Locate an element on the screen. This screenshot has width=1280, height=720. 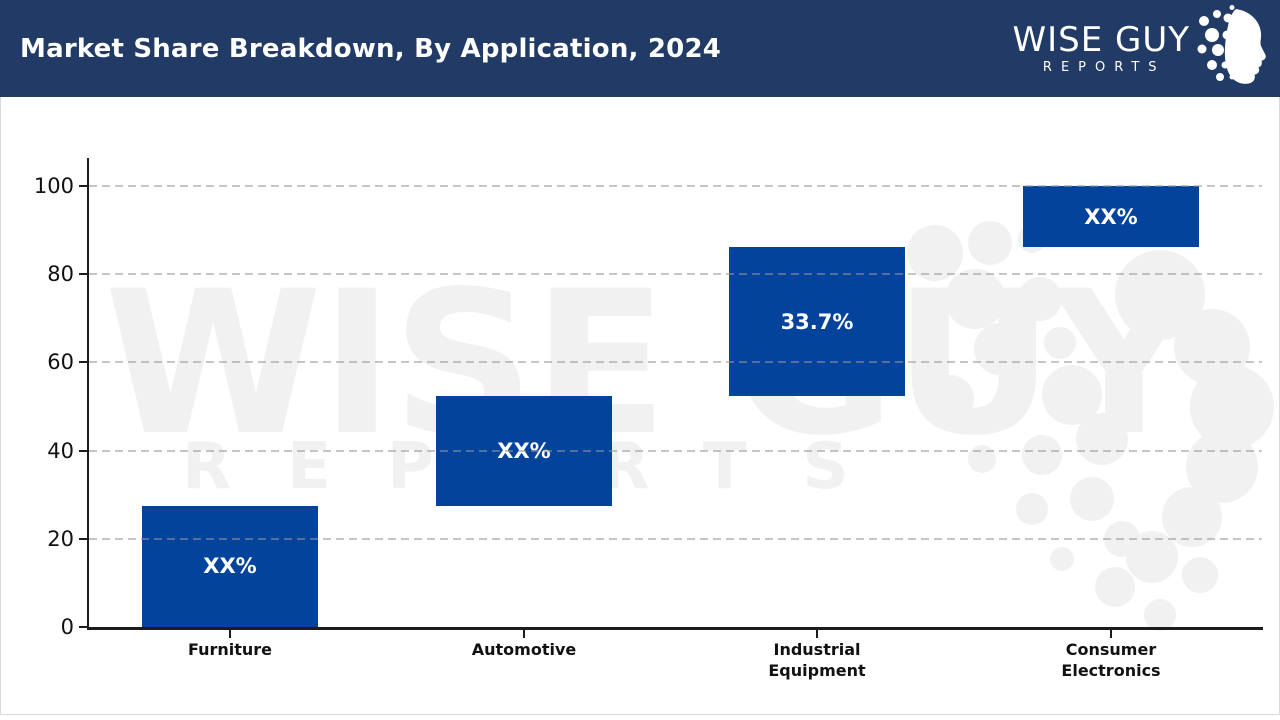
x-tick-industrial-equipment is located at coordinates (817, 634).